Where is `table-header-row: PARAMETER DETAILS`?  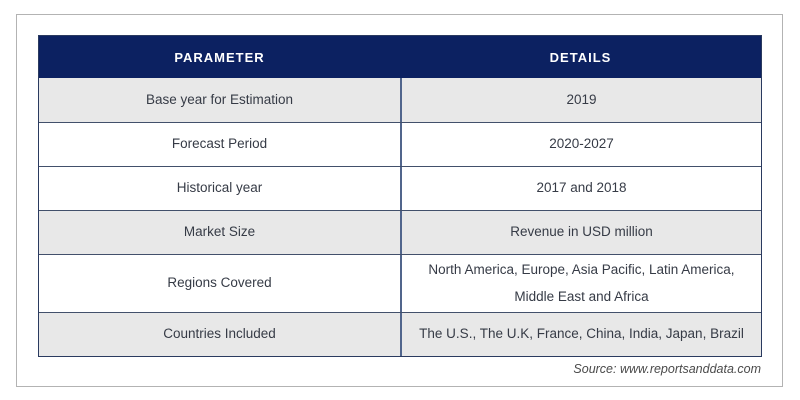
table-header-row: PARAMETER DETAILS is located at coordinates (400, 57).